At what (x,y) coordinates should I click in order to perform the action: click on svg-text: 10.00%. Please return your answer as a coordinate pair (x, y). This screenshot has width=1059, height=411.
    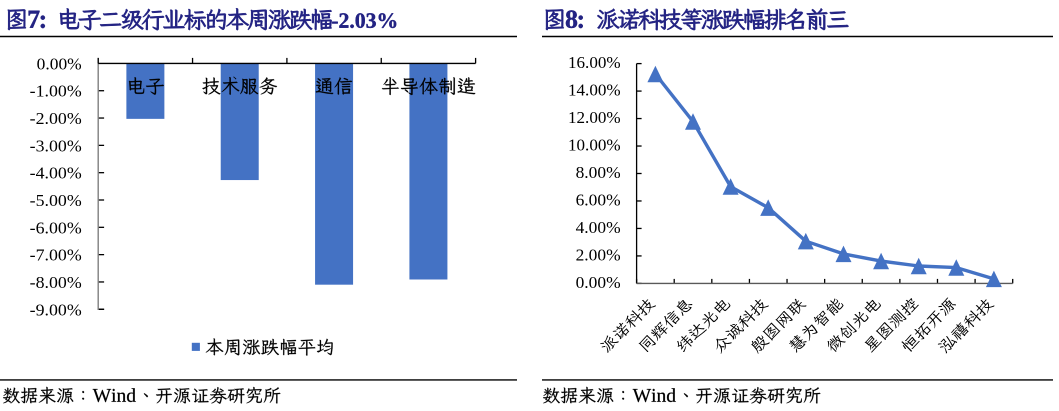
    Looking at the image, I should click on (594, 145).